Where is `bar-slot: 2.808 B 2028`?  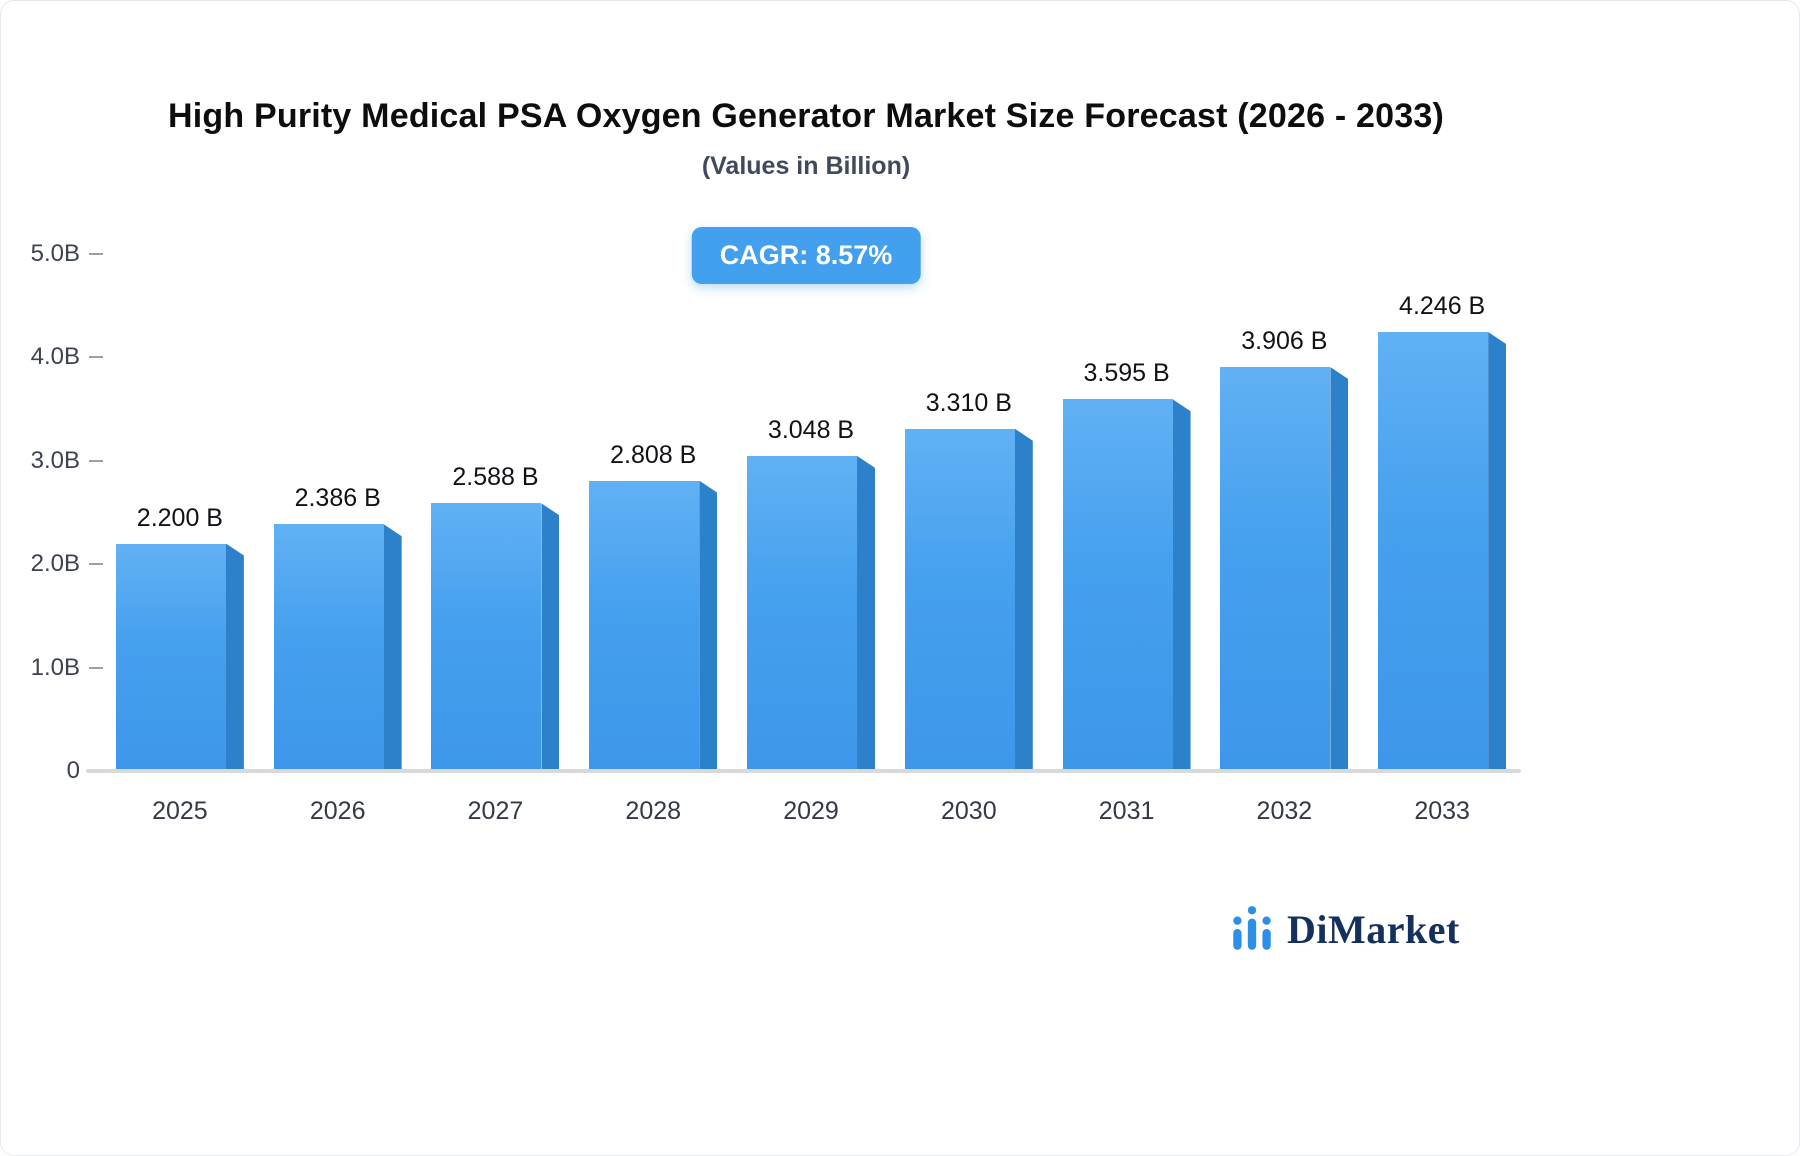 bar-slot: 2.808 B 2028 is located at coordinates (653, 539).